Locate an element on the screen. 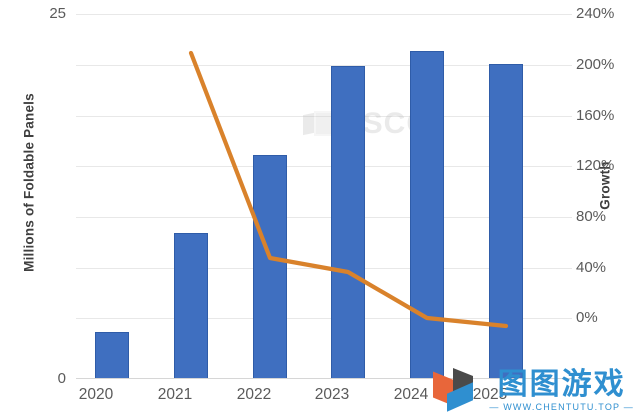 The height and width of the screenshot is (416, 640). site-watermark-text-group: 图图游戏 — WWW.CHENTUTU.TOP — is located at coordinates (561, 389).